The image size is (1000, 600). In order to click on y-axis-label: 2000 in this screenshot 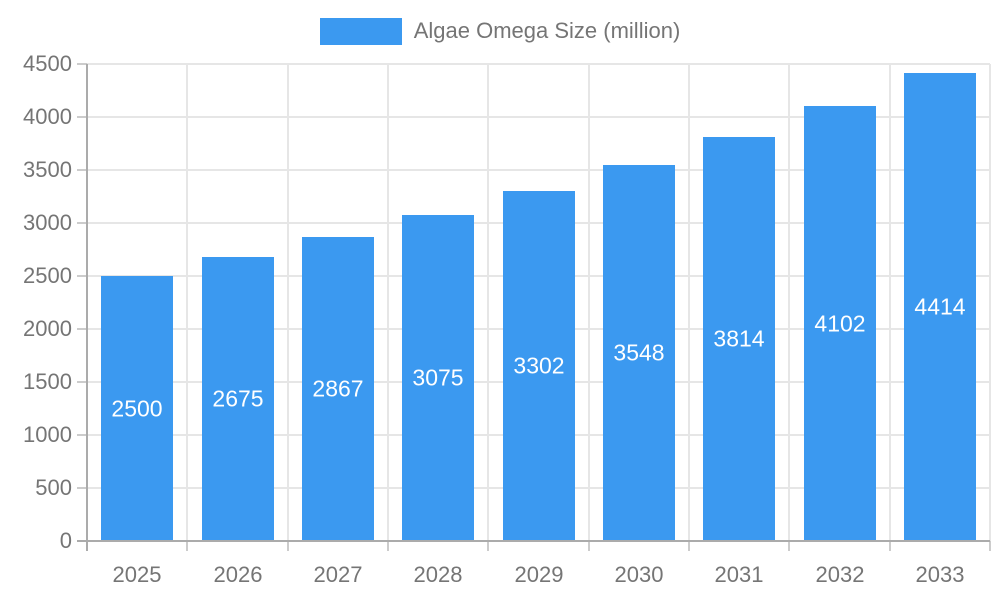, I will do `click(47, 328)`.